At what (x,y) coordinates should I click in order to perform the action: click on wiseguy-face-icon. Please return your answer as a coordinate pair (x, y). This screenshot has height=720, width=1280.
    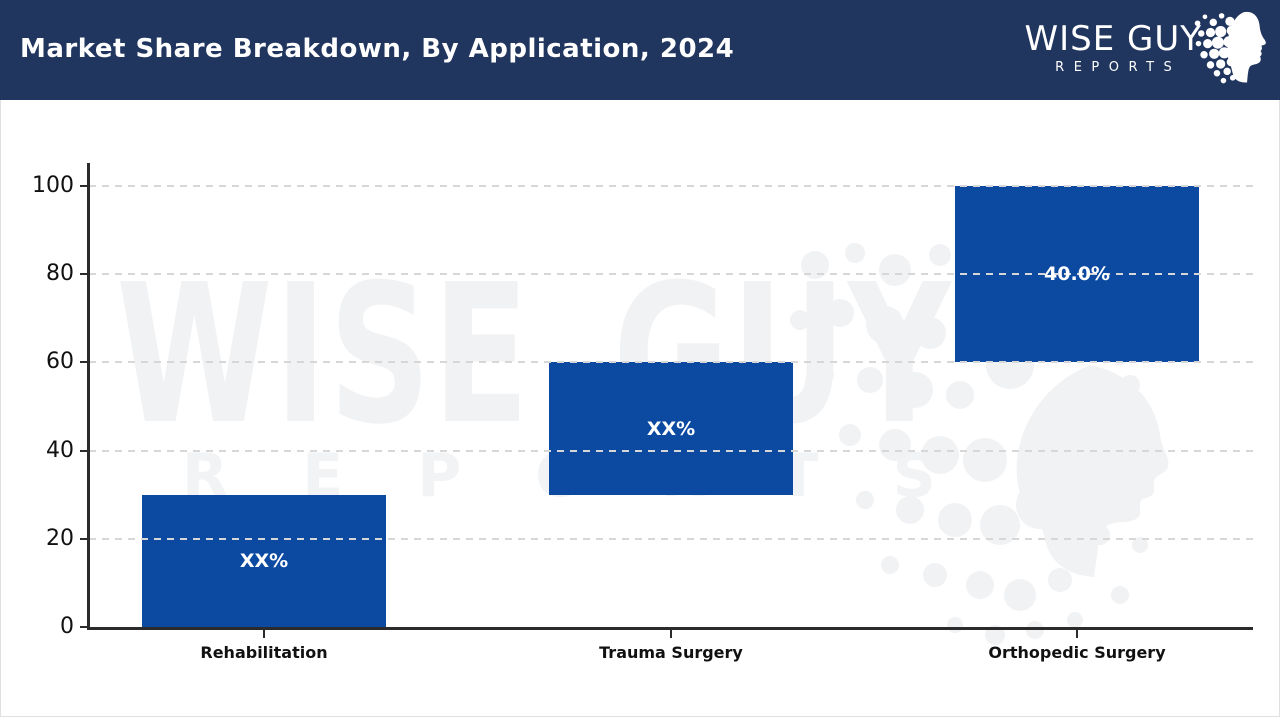
    Looking at the image, I should click on (1230, 47).